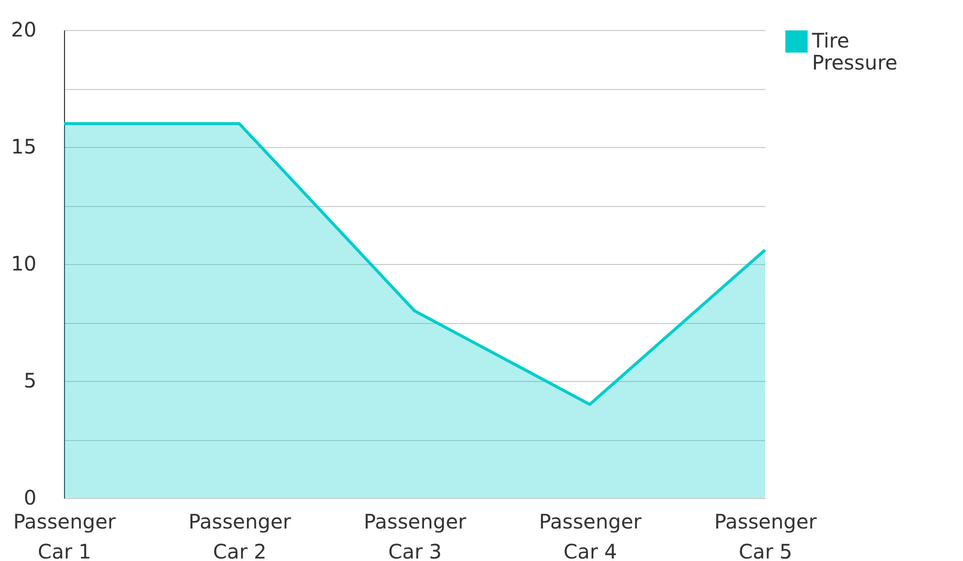 The image size is (963, 561). What do you see at coordinates (23, 30) in the screenshot?
I see `y-tick-label: 20` at bounding box center [23, 30].